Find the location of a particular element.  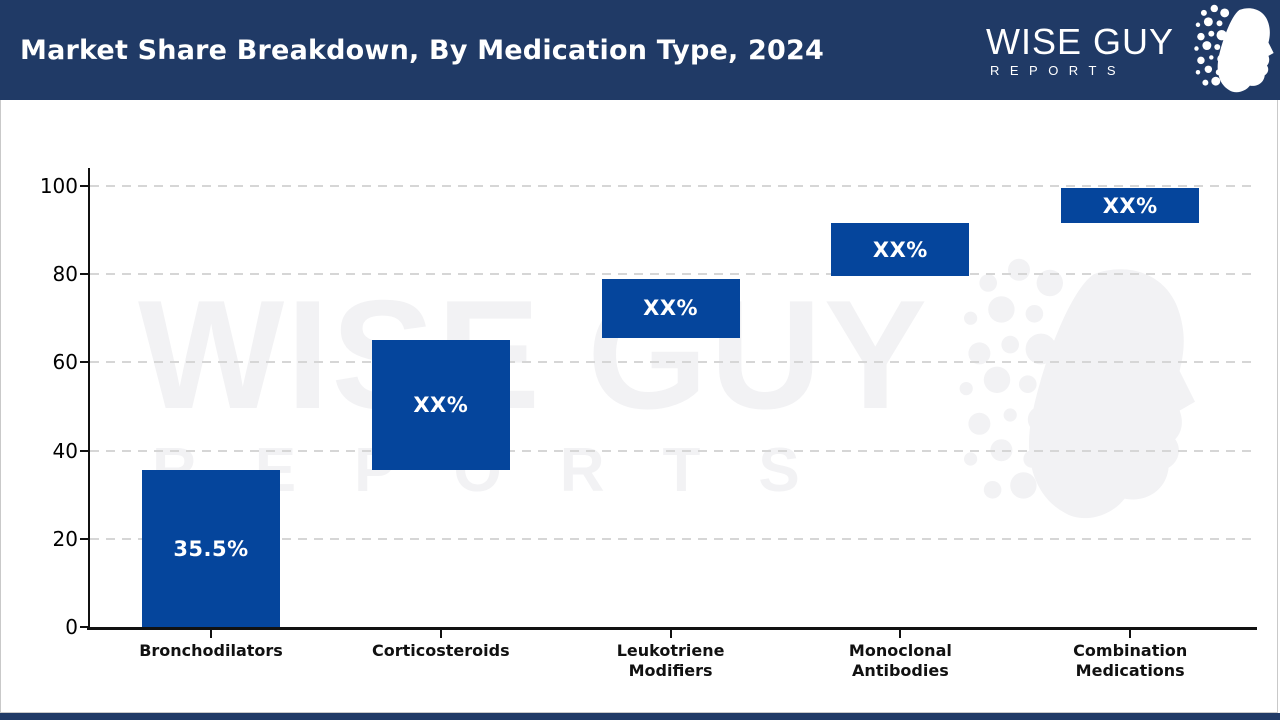

brand-logo: WISE GUY REPORTS is located at coordinates (1130, 50).